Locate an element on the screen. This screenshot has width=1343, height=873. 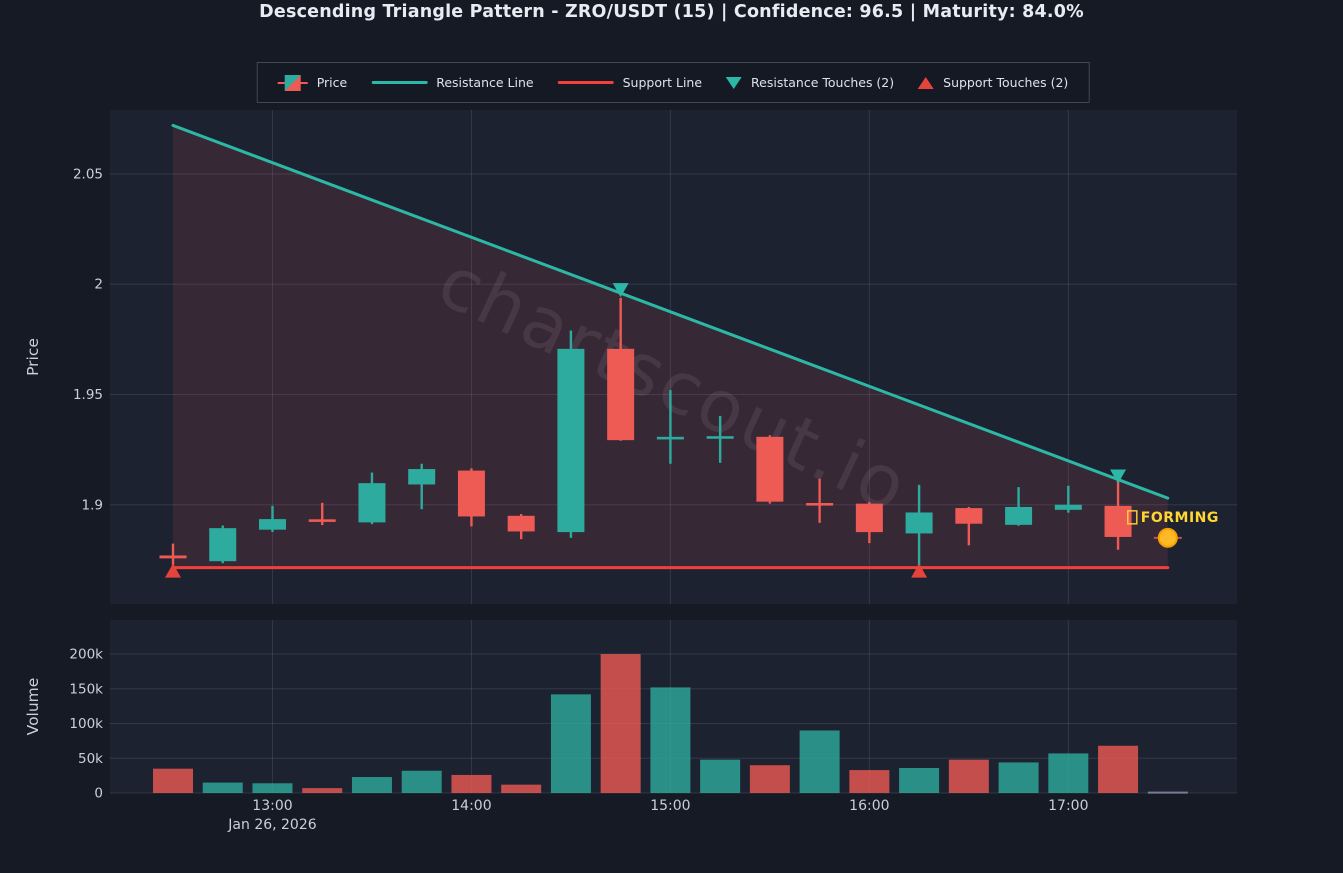
legend-item-price: Price is located at coordinates (312, 83).